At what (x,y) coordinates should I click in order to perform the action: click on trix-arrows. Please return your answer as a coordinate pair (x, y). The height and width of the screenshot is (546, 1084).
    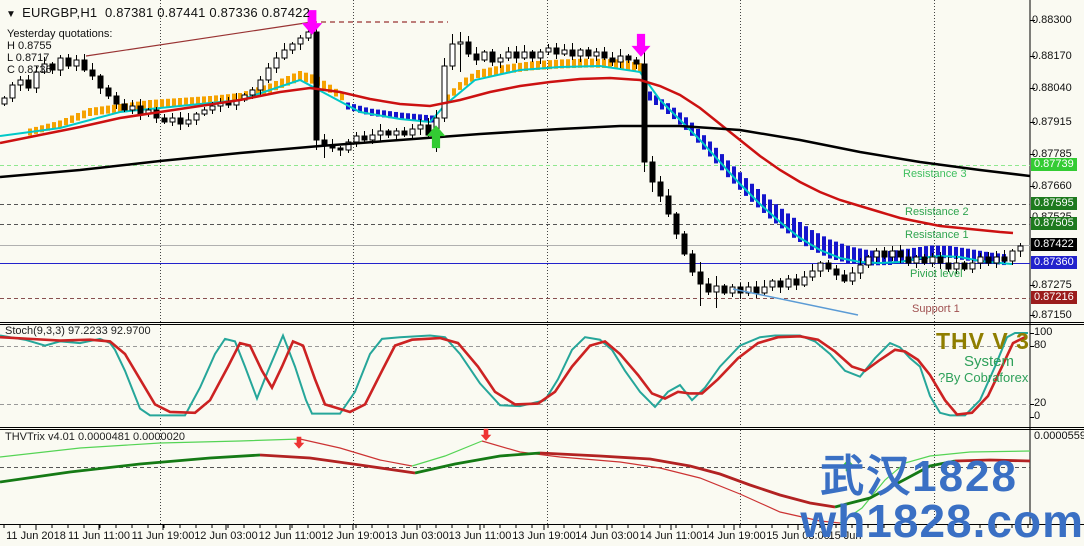
    Looking at the image, I should click on (573, 450).